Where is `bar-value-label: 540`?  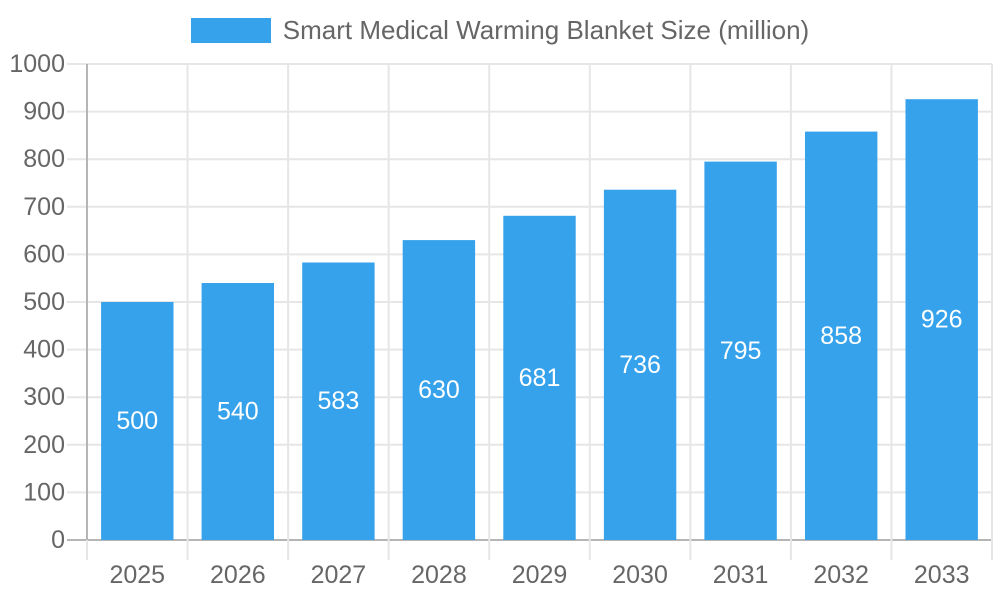
bar-value-label: 540 is located at coordinates (238, 412).